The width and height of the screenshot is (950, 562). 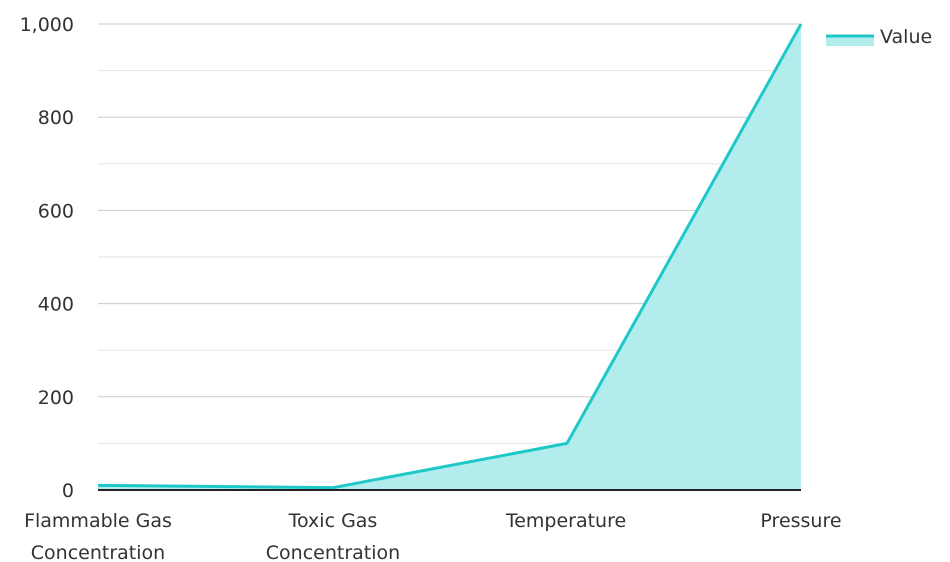 I want to click on legend-swatch, so click(x=850, y=41).